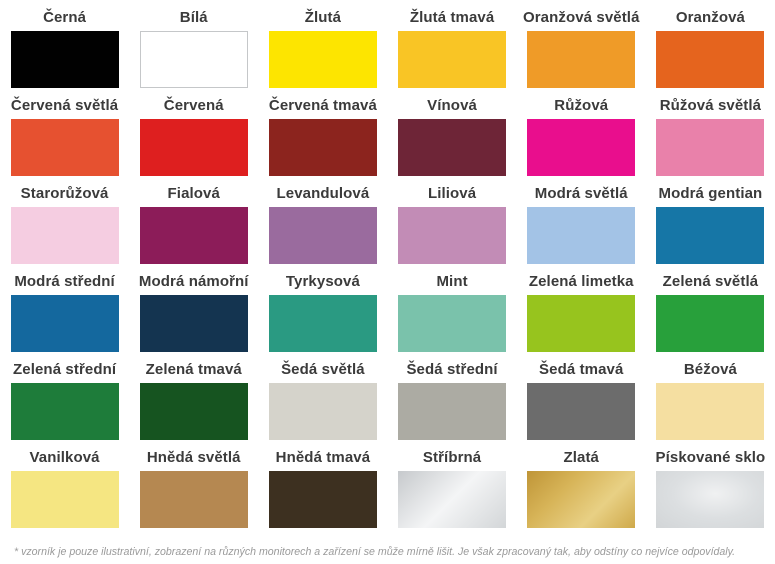 The width and height of the screenshot is (775, 564). I want to click on color-cell: Mint, so click(452, 308).